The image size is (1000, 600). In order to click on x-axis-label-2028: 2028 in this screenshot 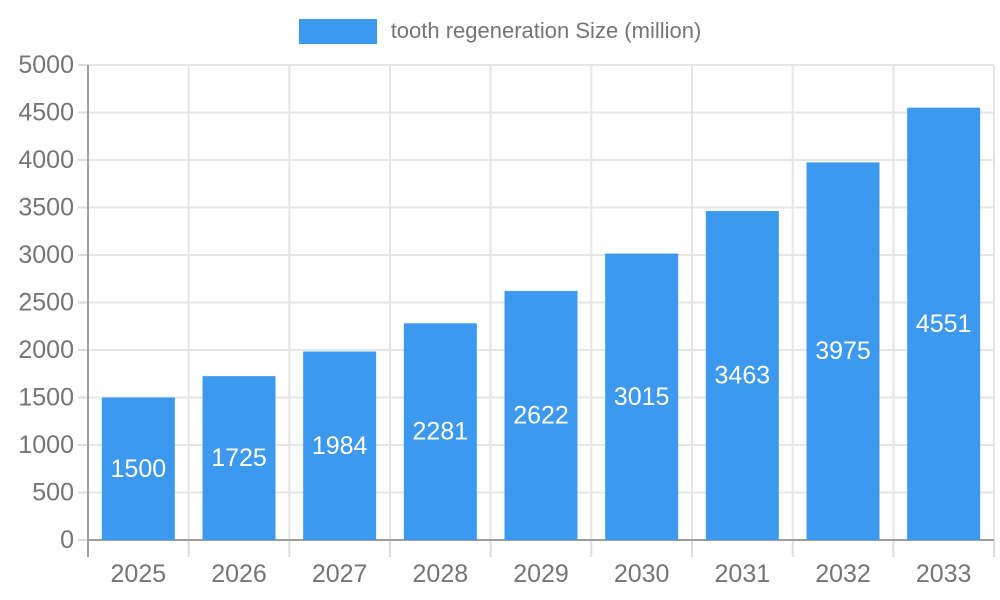, I will do `click(441, 574)`.